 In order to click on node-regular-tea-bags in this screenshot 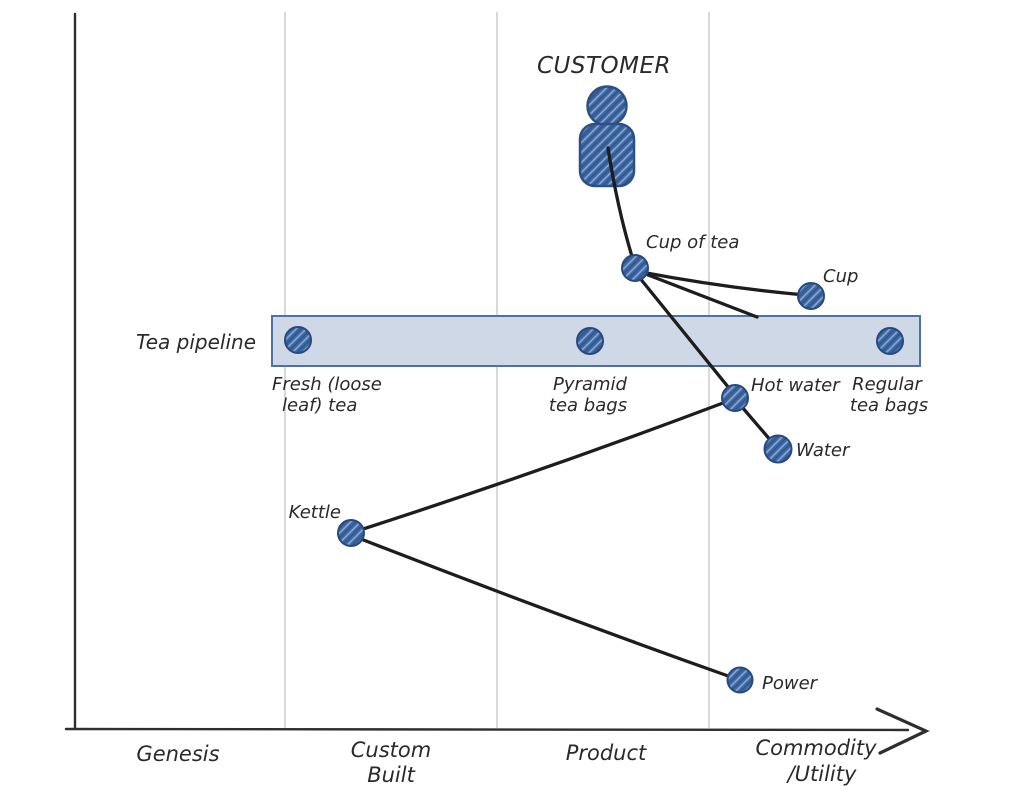, I will do `click(890, 341)`.